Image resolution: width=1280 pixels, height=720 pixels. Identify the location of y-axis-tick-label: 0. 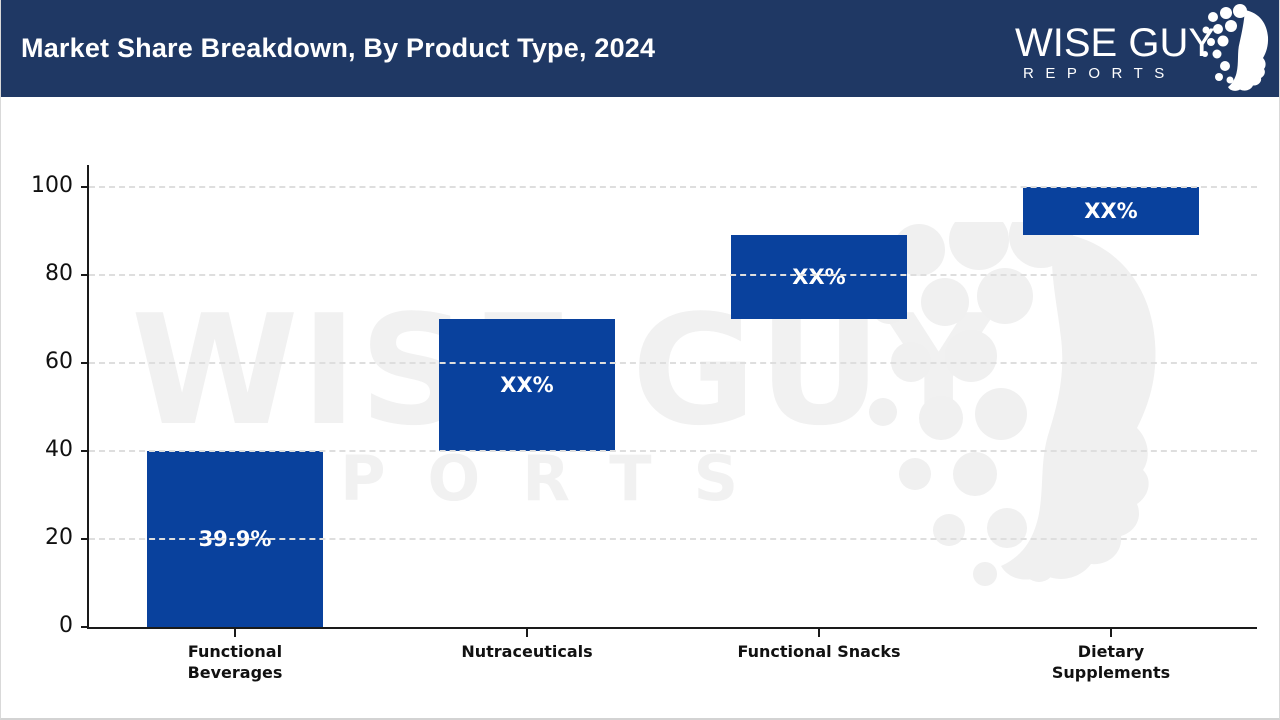
(66, 625).